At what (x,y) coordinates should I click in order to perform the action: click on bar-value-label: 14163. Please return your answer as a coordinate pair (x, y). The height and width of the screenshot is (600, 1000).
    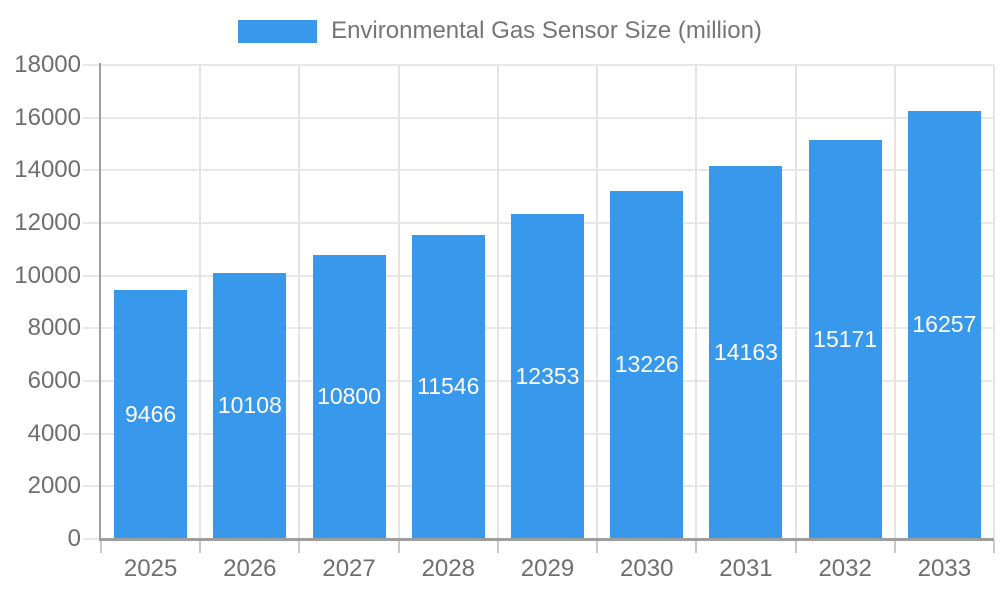
    Looking at the image, I should click on (745, 352).